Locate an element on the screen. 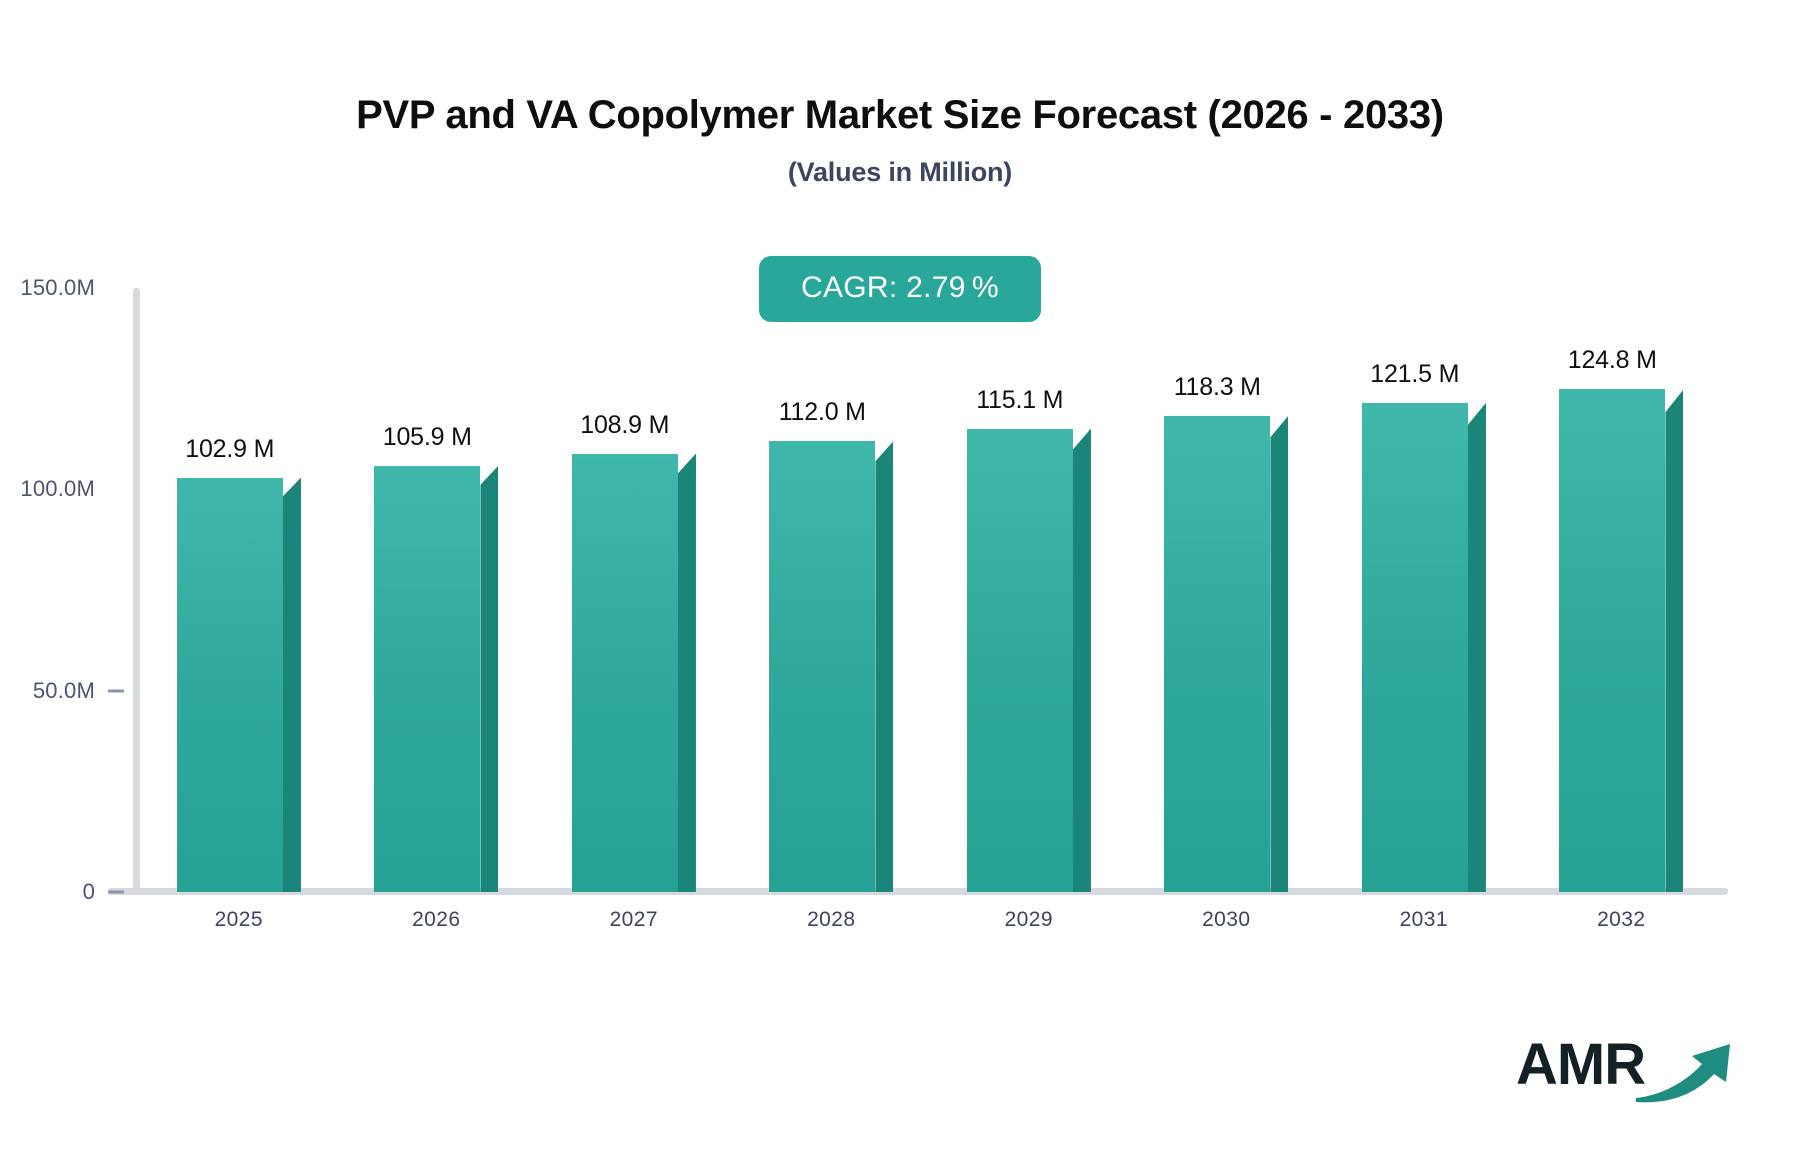 The height and width of the screenshot is (1156, 1800). bar-column: 102.9 M is located at coordinates (238, 590).